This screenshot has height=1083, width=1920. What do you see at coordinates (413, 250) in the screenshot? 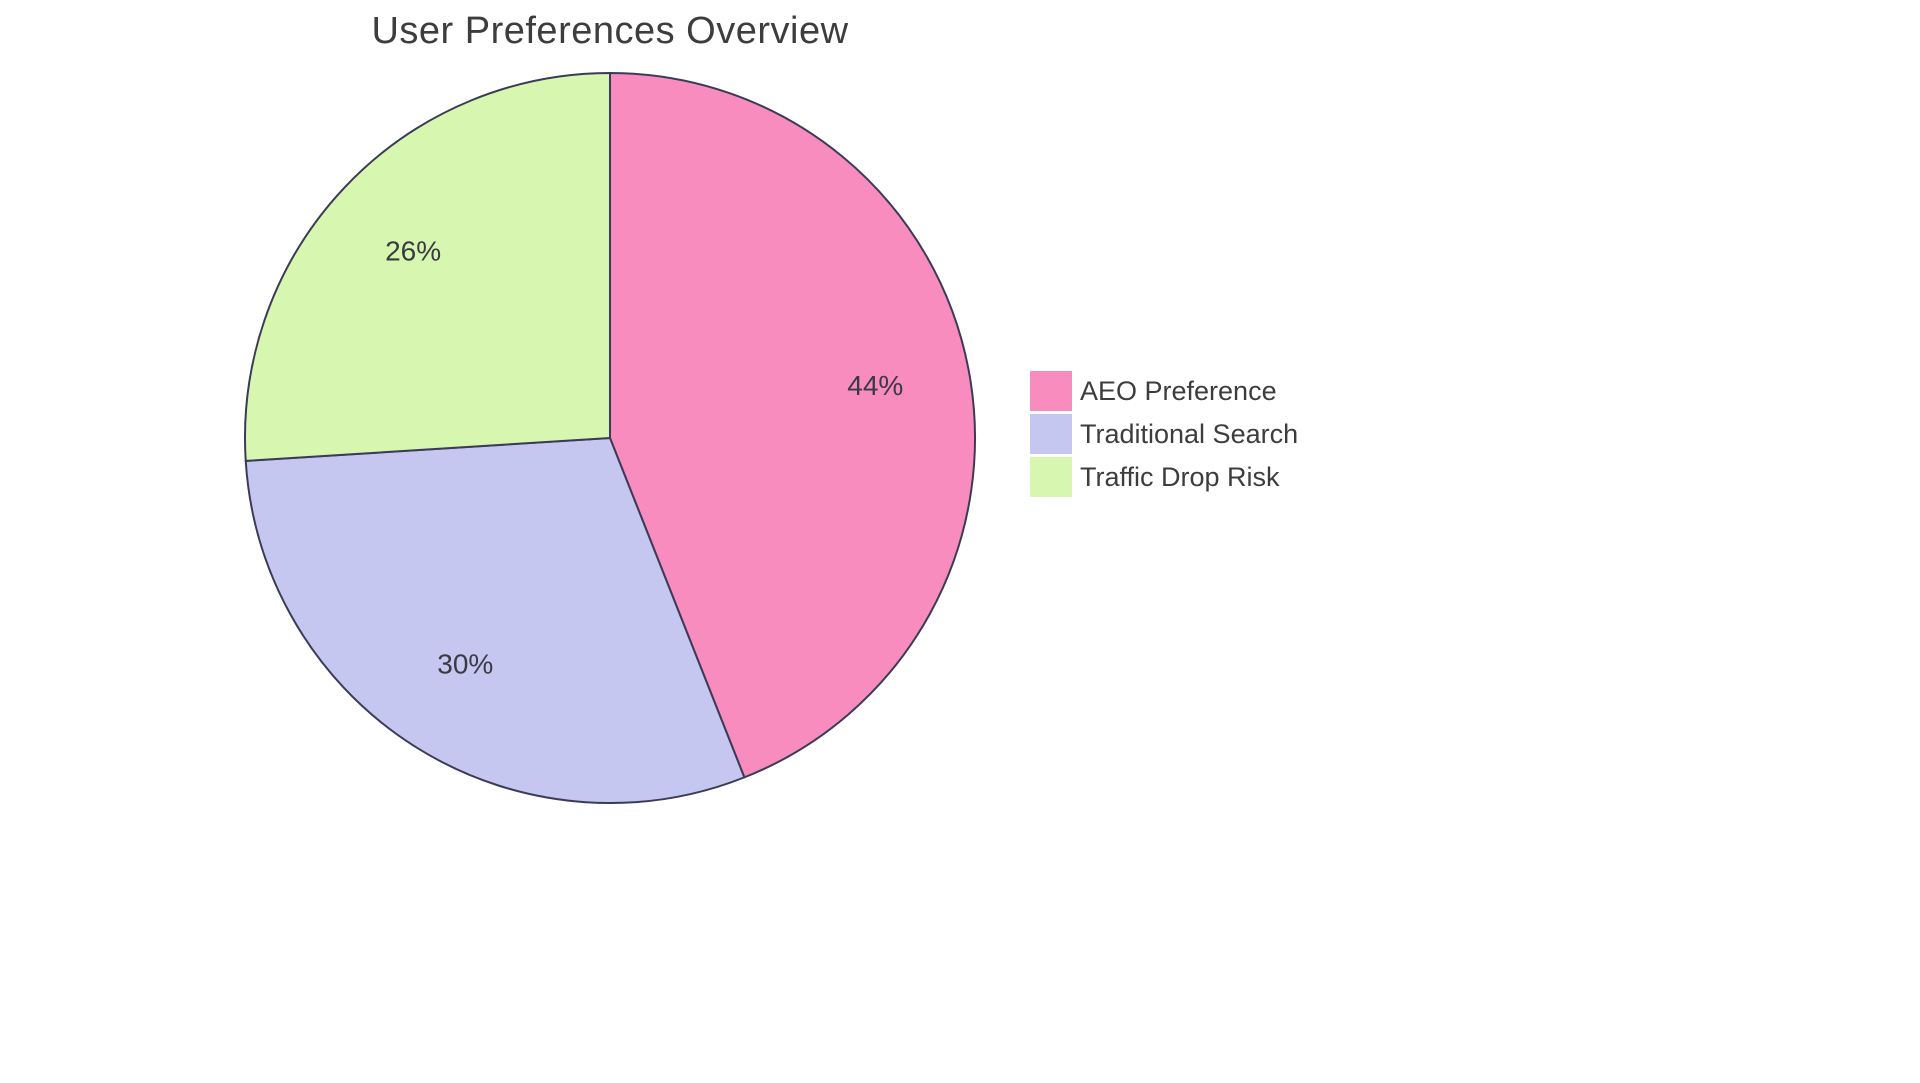
I see `slice-label: 26%` at bounding box center [413, 250].